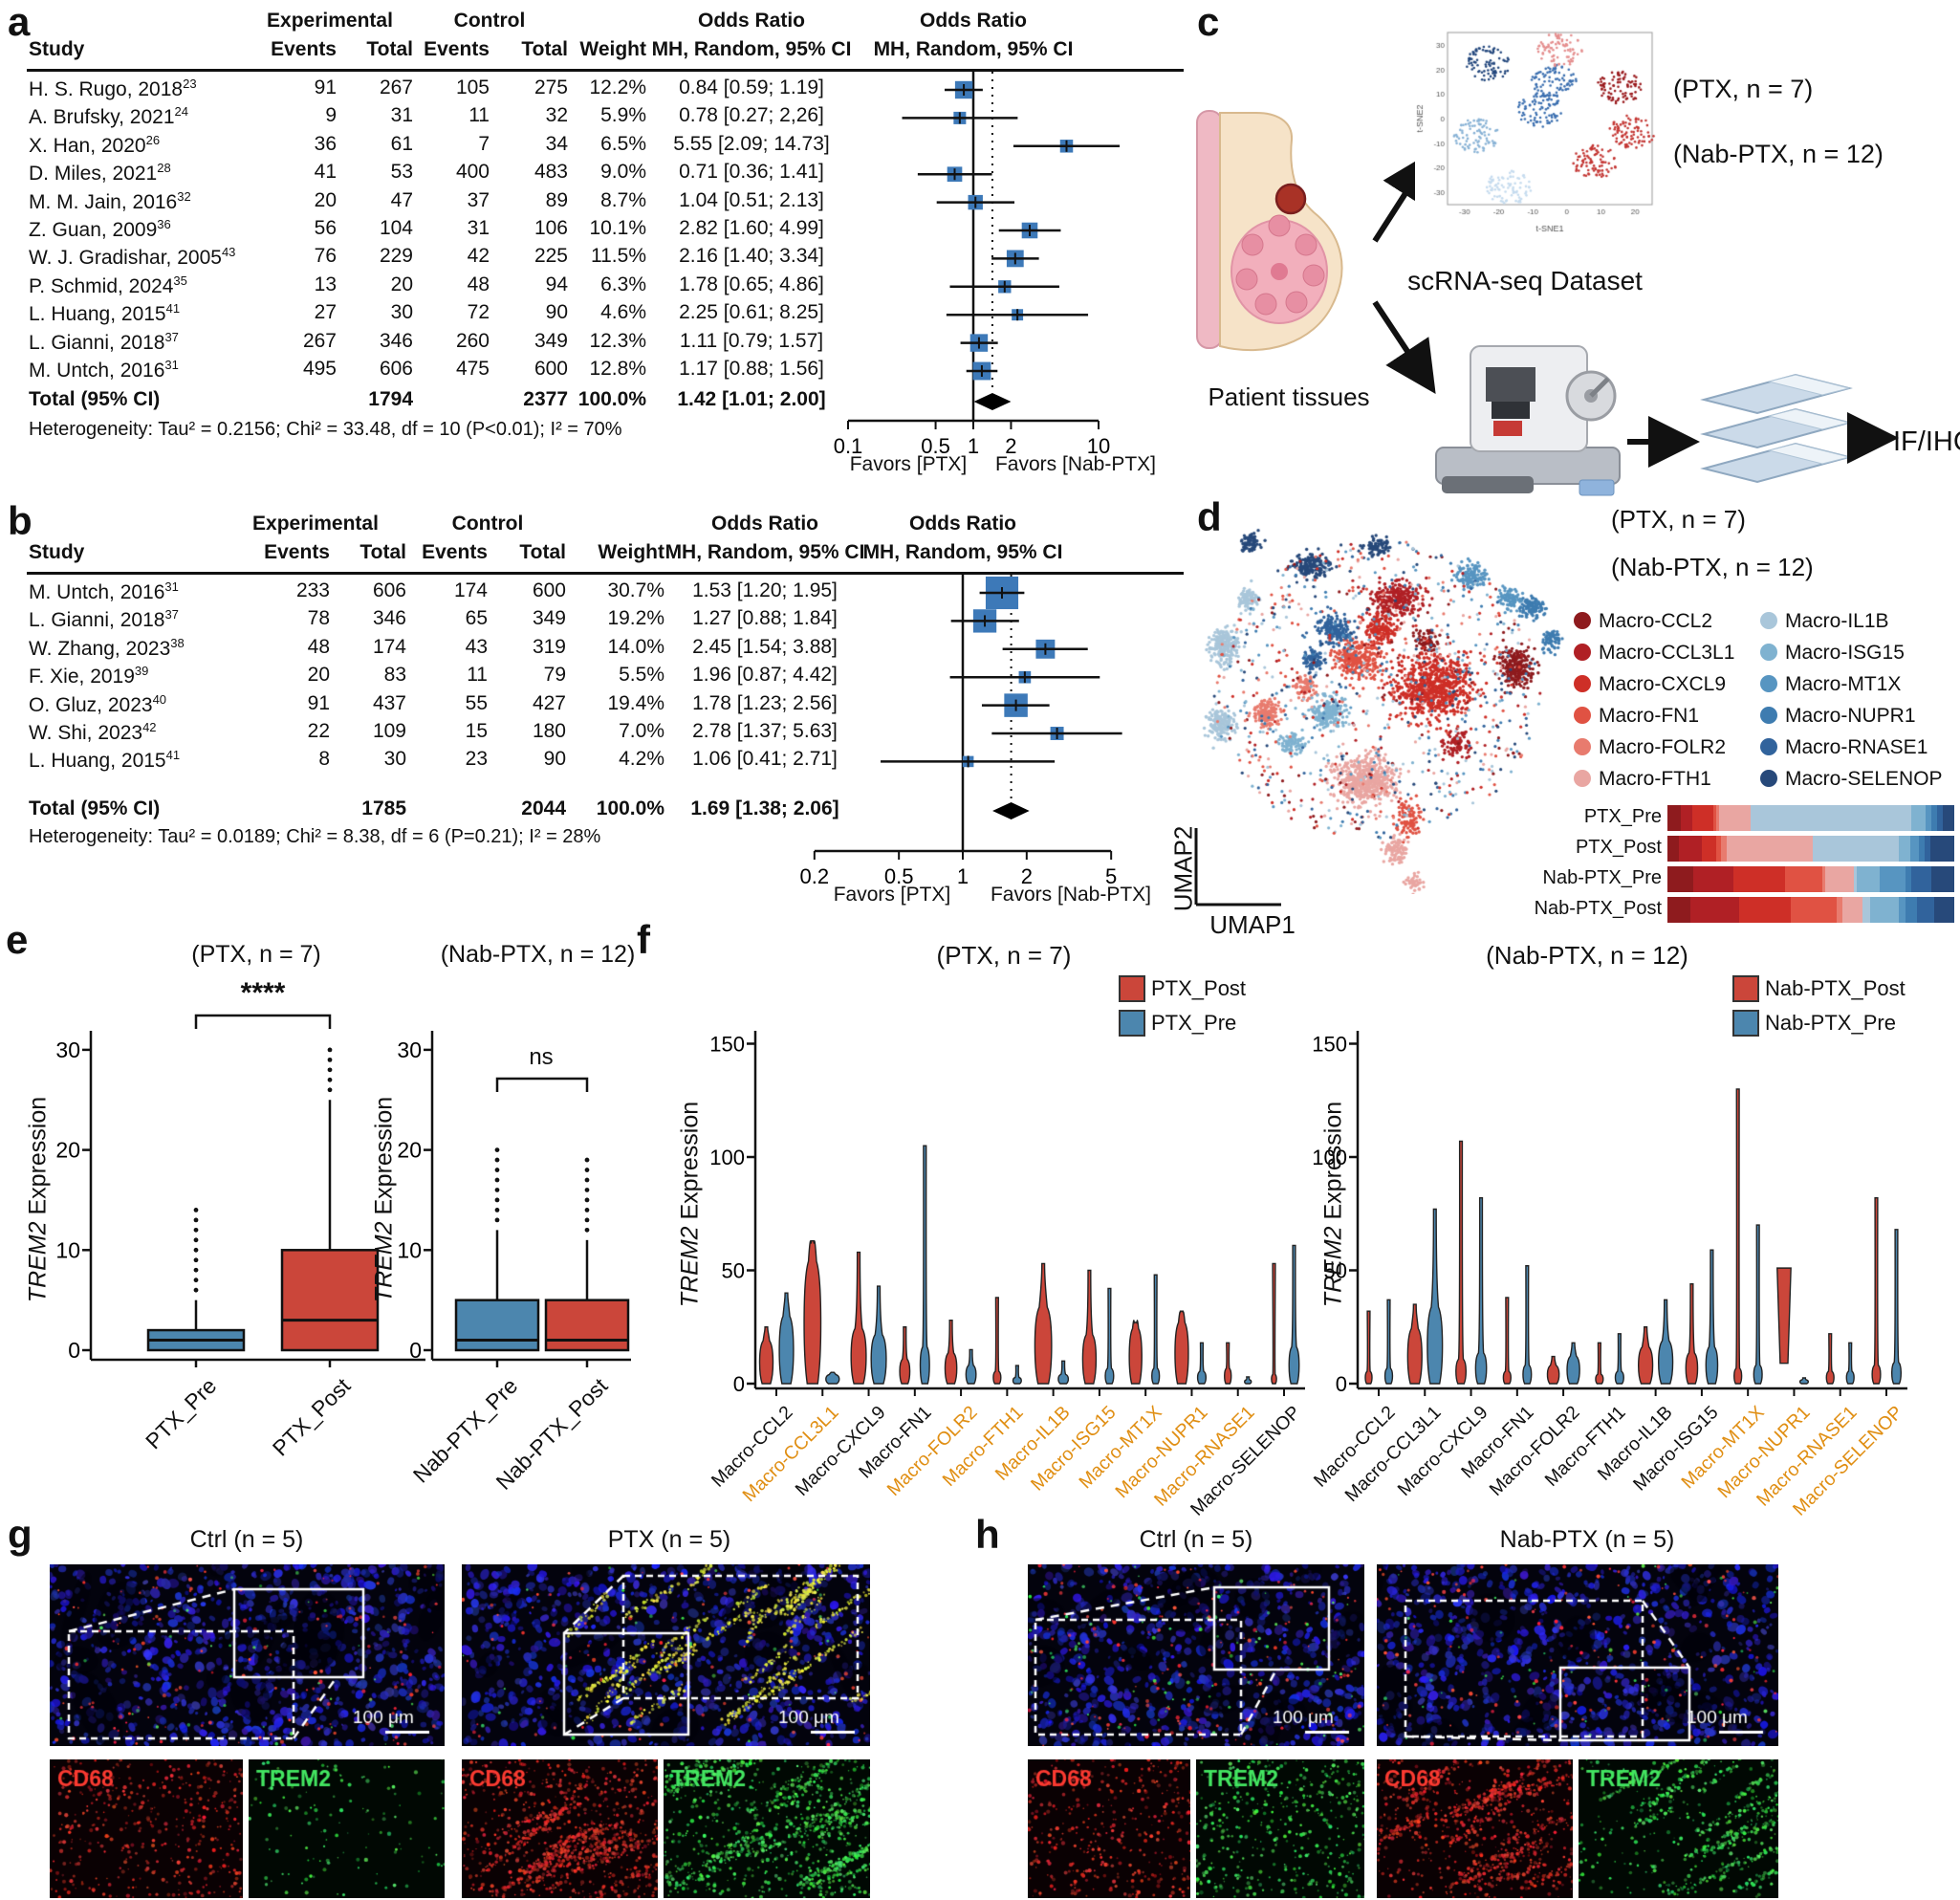 The height and width of the screenshot is (1900, 1960). Describe the element at coordinates (617, 369) in the screenshot. I see `weight: 12.8%` at that location.